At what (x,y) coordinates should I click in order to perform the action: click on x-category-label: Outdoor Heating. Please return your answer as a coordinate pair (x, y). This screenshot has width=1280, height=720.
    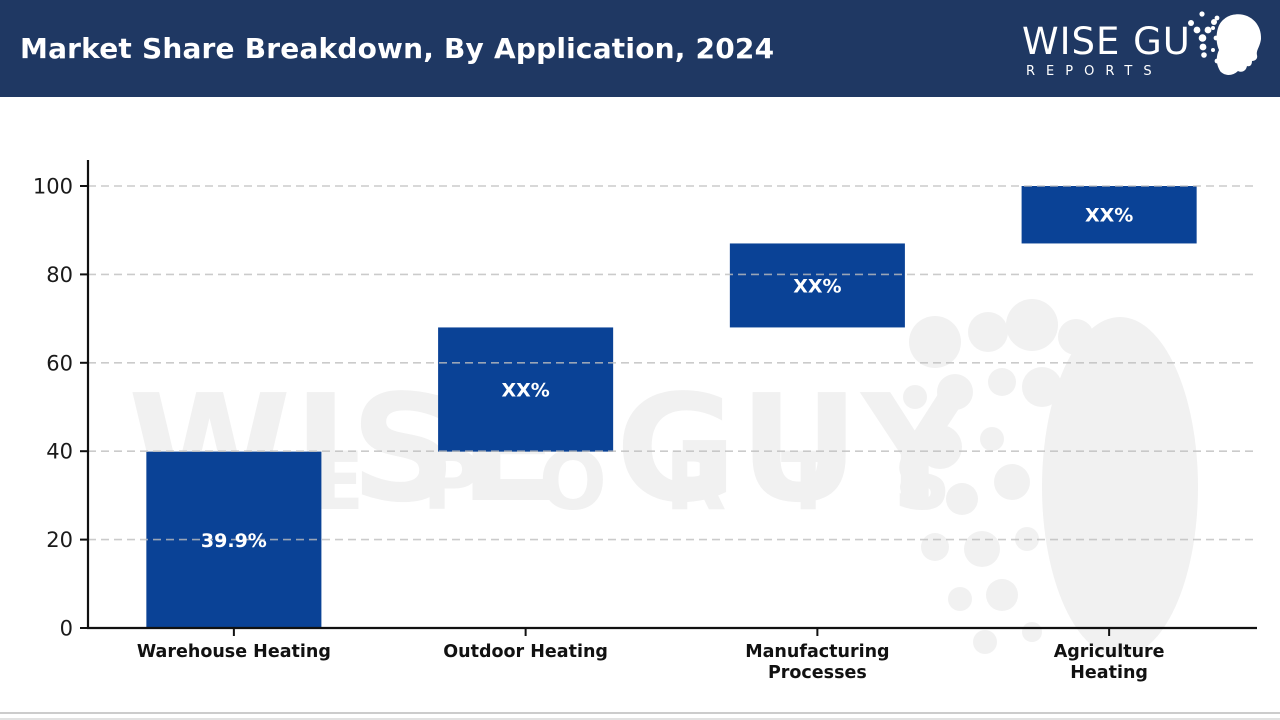
    Looking at the image, I should click on (525, 652).